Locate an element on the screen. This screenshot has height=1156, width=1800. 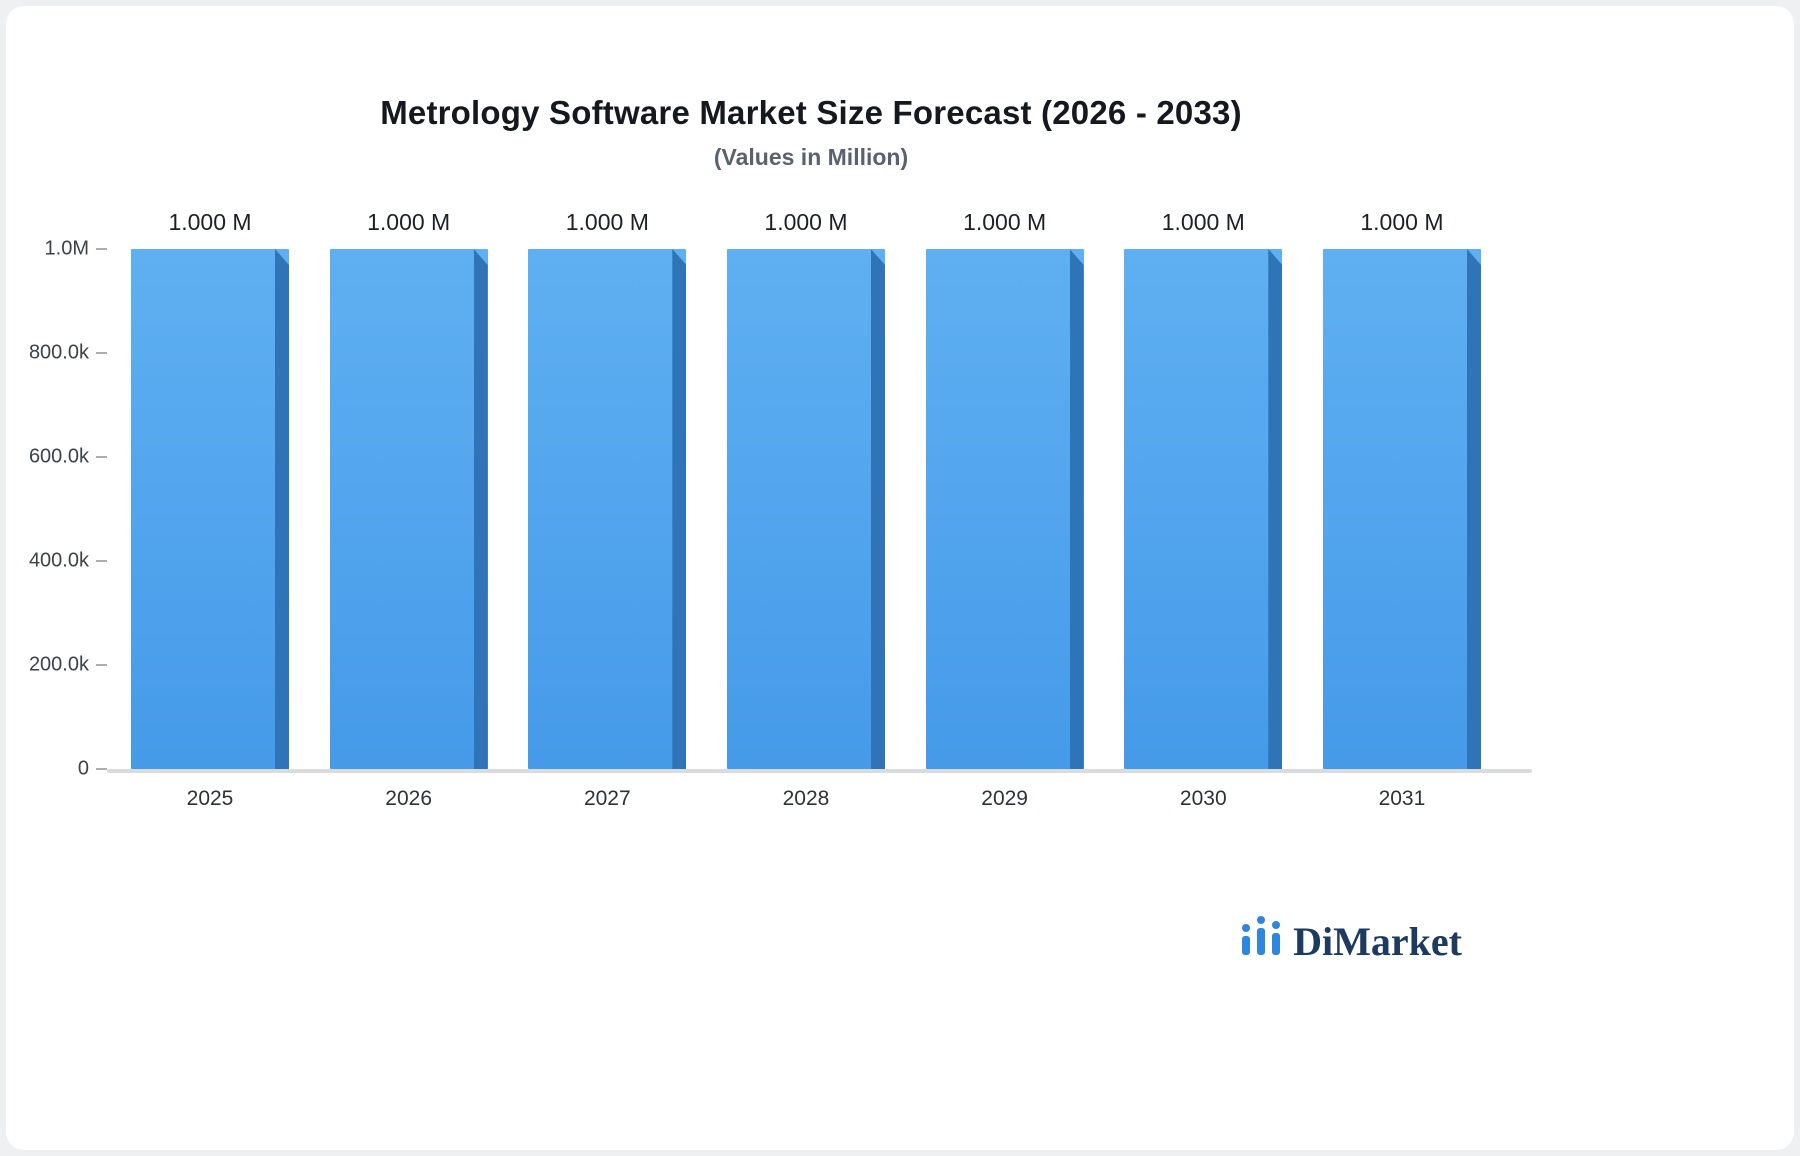
x-axis-labels: 2025 2026 2027 2028 2029 2030 2031 is located at coordinates (818, 799).